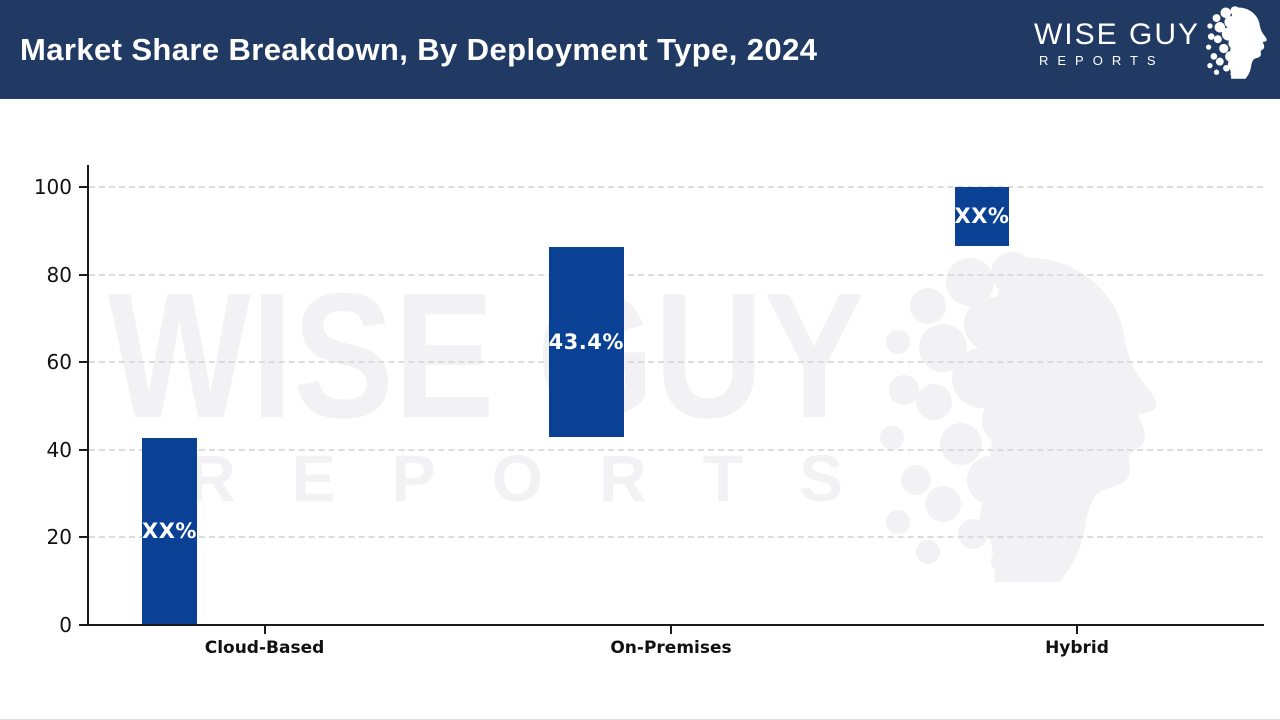 The height and width of the screenshot is (720, 1280). I want to click on x-category-label: On-Premises, so click(671, 648).